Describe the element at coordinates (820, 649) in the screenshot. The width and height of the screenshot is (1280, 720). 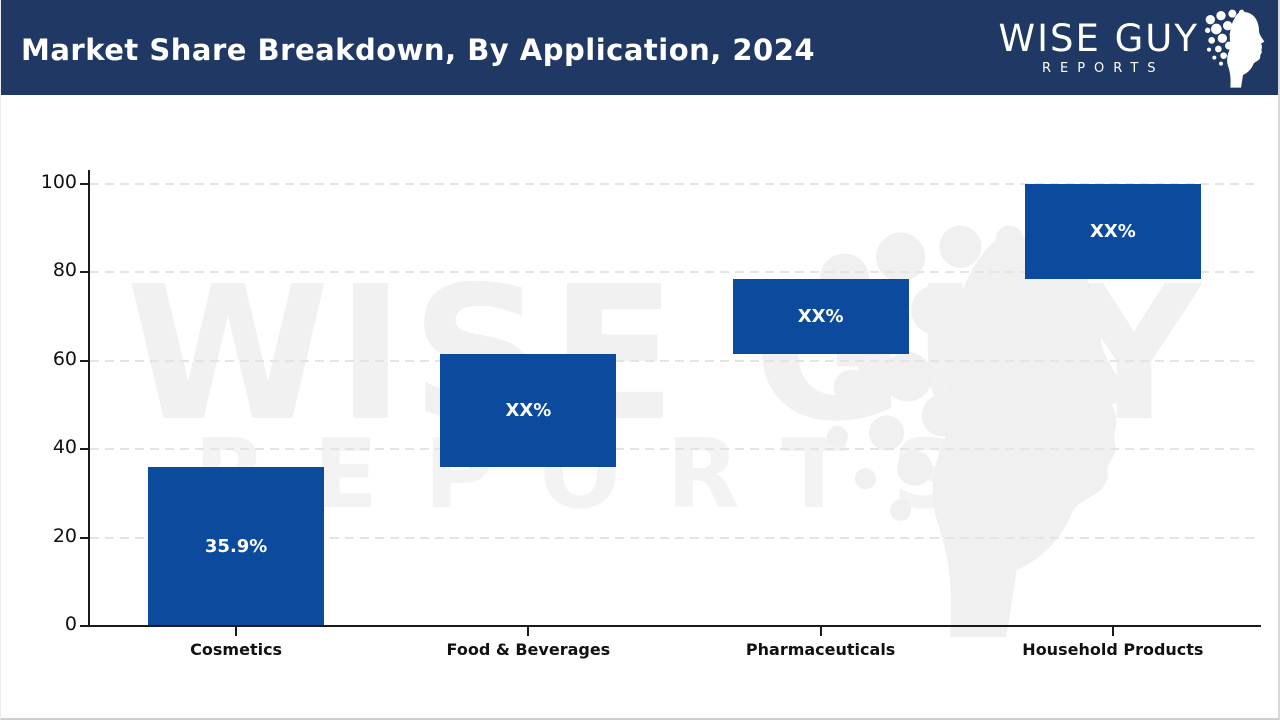
I see `x-category-label-pharmaceuticals: Pharmaceuticals` at that location.